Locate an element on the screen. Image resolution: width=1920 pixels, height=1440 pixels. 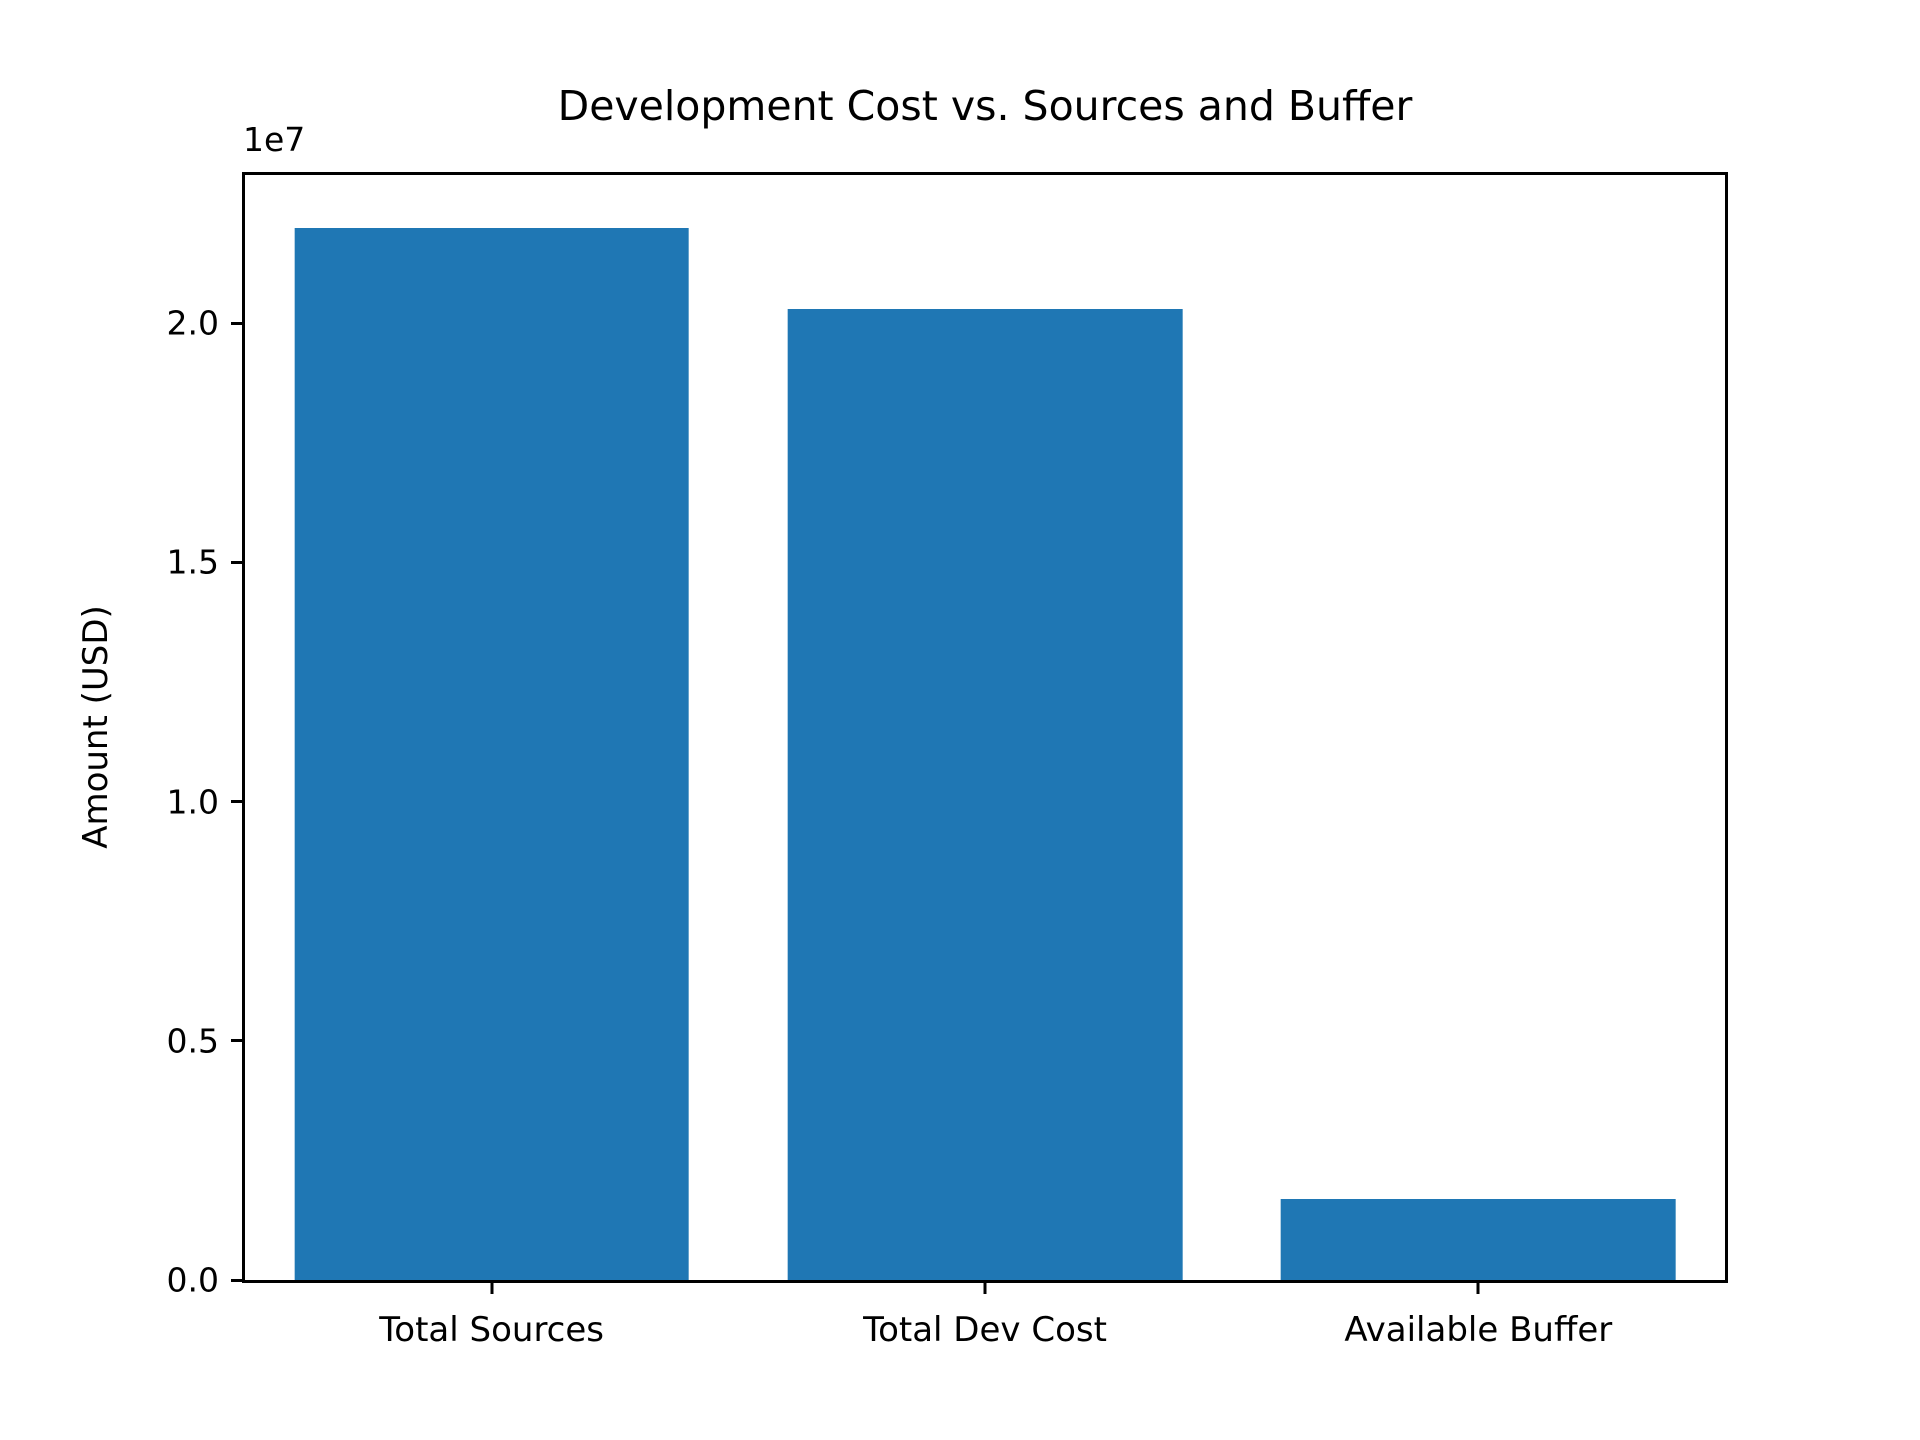
bar-total-dev-cost is located at coordinates (985, 794).